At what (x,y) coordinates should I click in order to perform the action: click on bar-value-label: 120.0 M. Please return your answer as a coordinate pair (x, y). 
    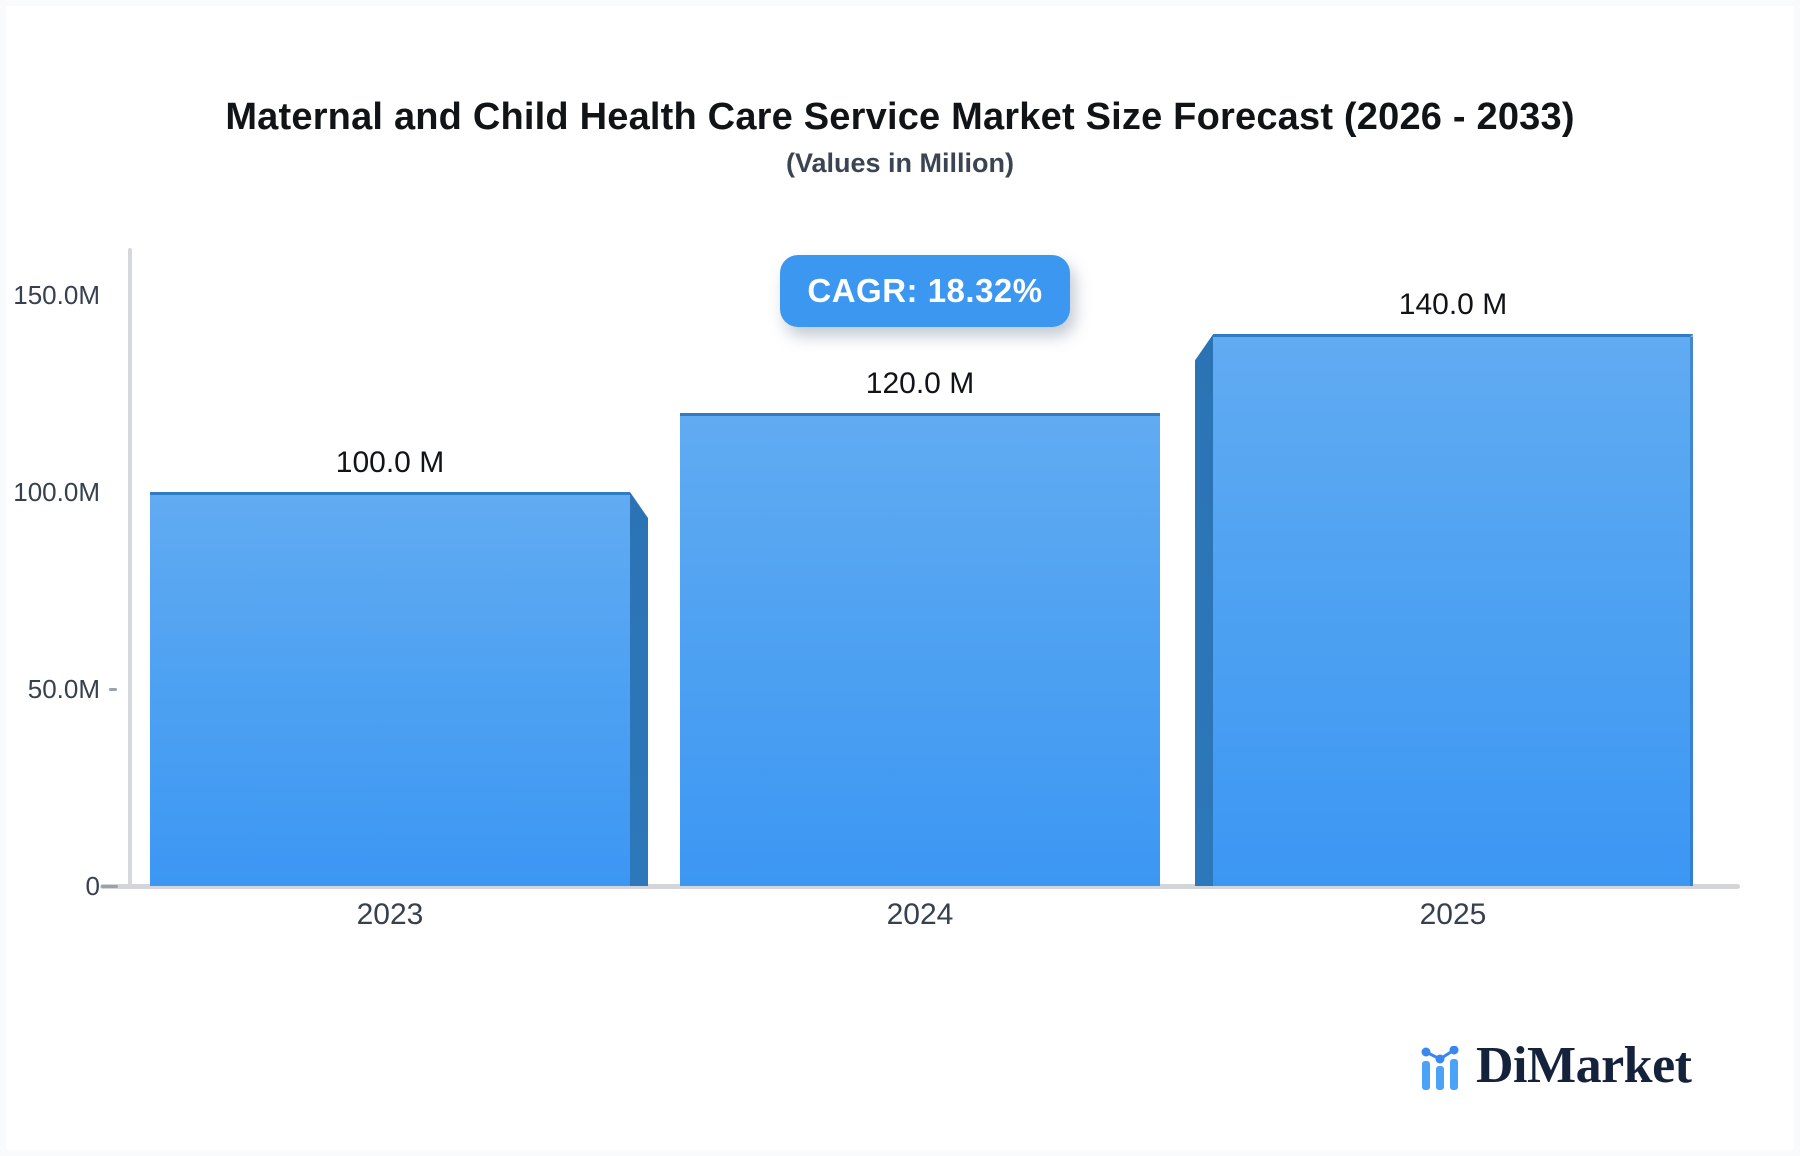
    Looking at the image, I should click on (920, 384).